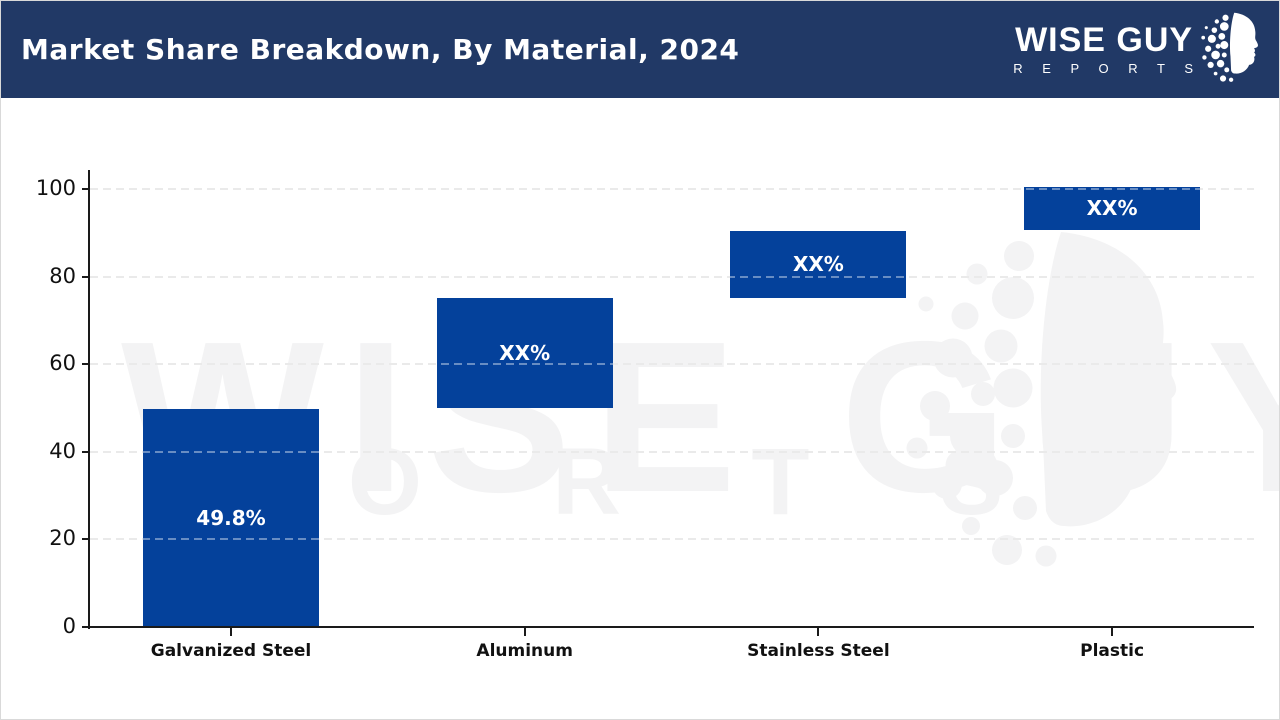 The image size is (1280, 720). I want to click on bar-value-label: 49.8%, so click(231, 517).